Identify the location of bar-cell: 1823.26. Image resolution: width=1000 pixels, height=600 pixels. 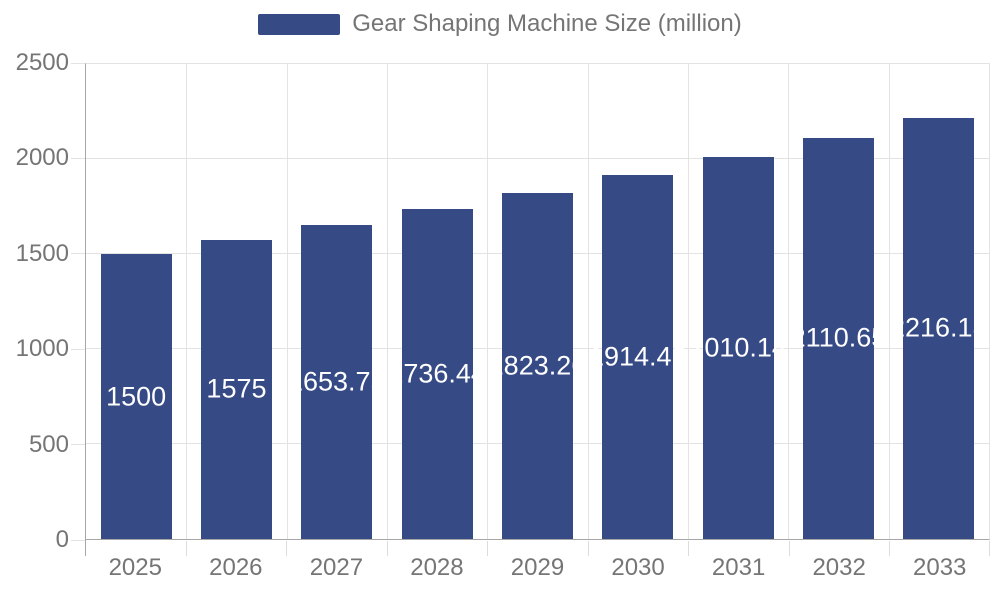
(537, 301).